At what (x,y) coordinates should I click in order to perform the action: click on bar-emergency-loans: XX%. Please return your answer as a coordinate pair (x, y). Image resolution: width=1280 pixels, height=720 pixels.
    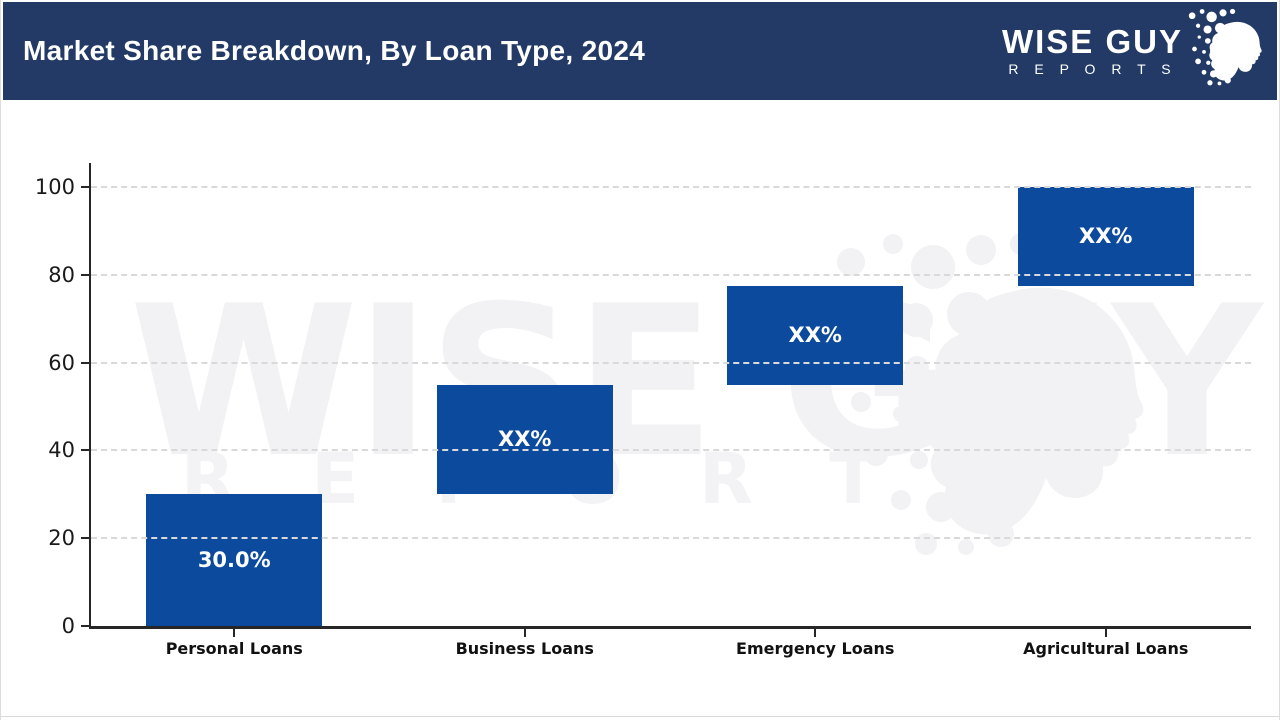
    Looking at the image, I should click on (815, 335).